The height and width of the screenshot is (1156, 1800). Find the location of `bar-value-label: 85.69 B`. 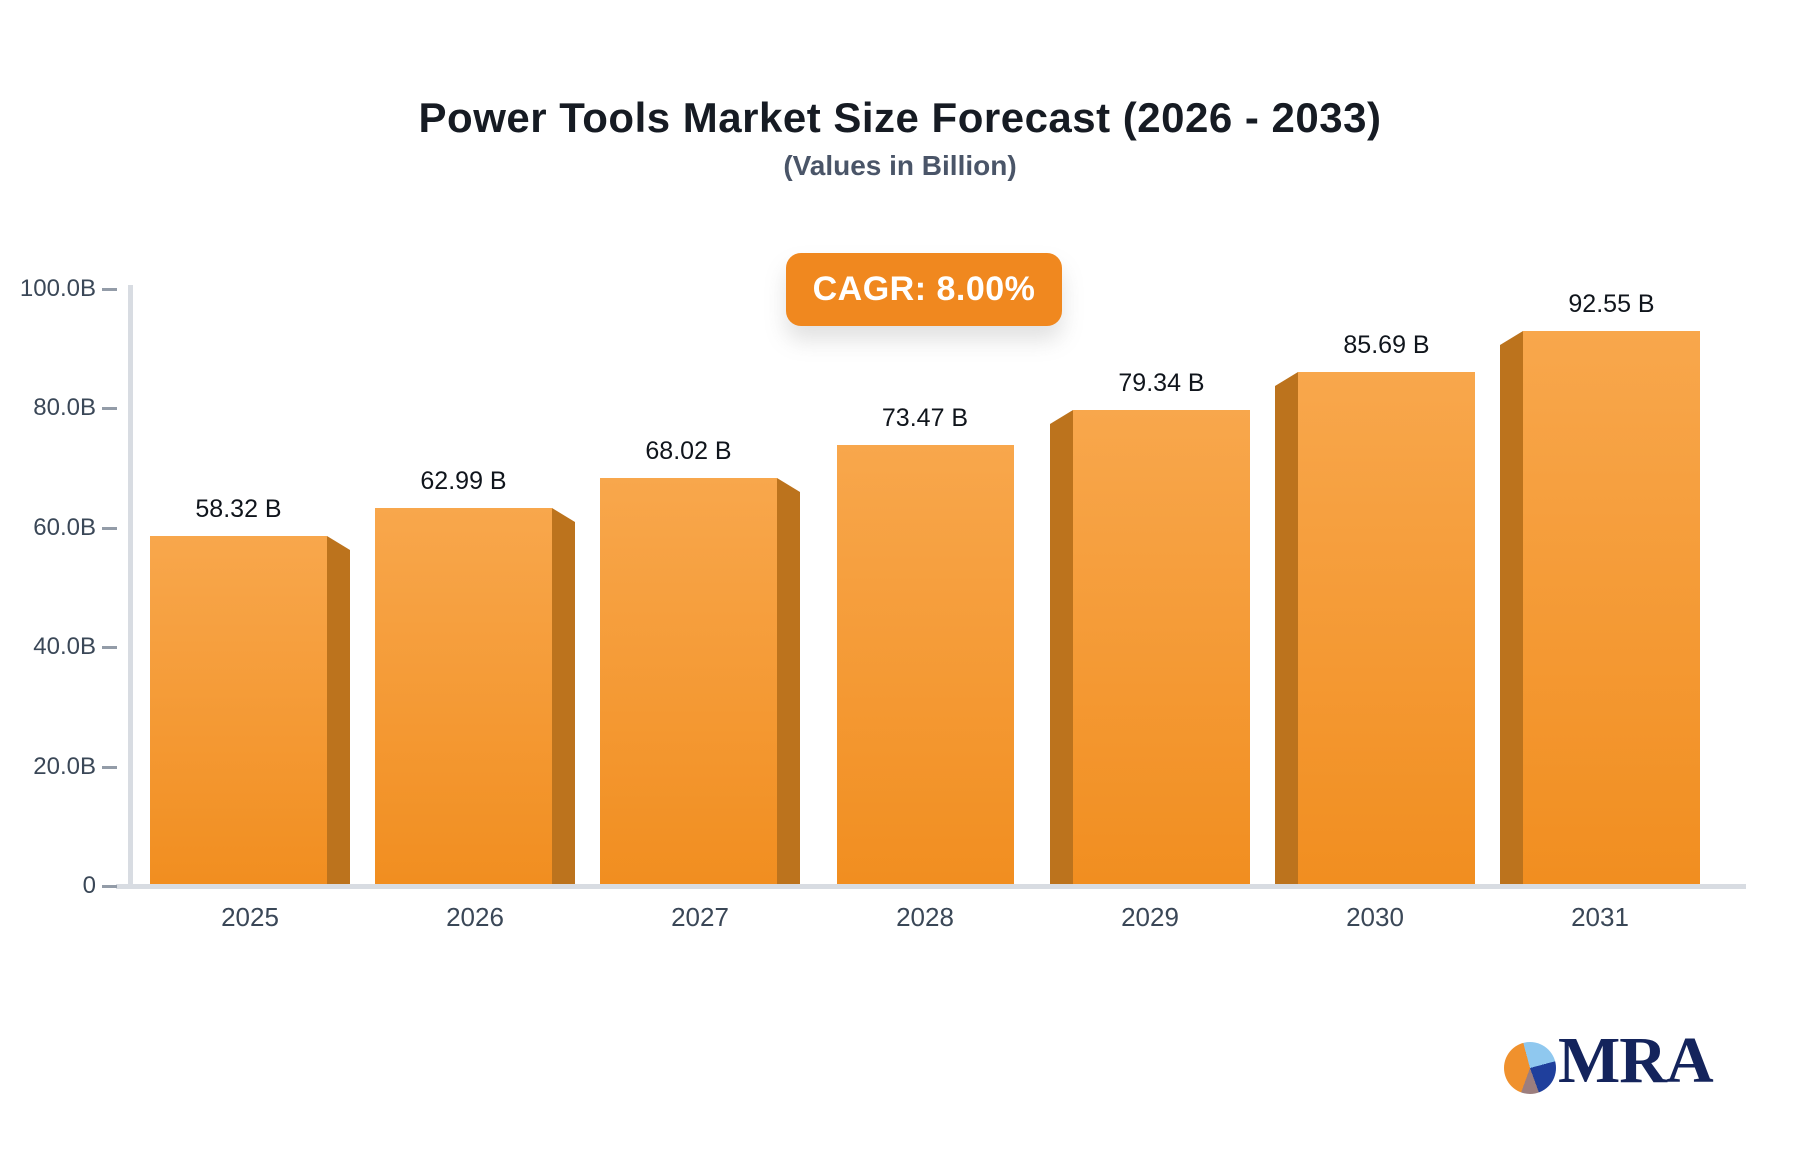

bar-value-label: 85.69 B is located at coordinates (1386, 345).